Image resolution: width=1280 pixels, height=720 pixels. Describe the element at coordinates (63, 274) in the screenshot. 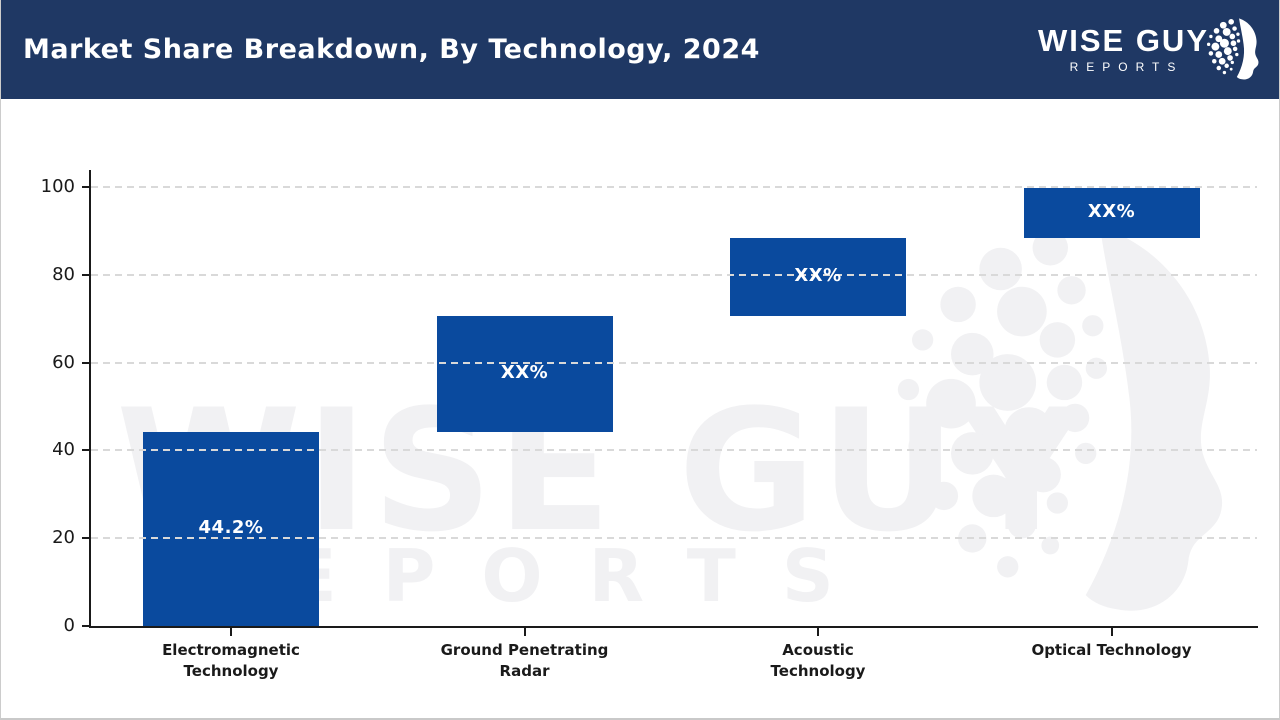

I see `y-tick-label-80: 80` at that location.